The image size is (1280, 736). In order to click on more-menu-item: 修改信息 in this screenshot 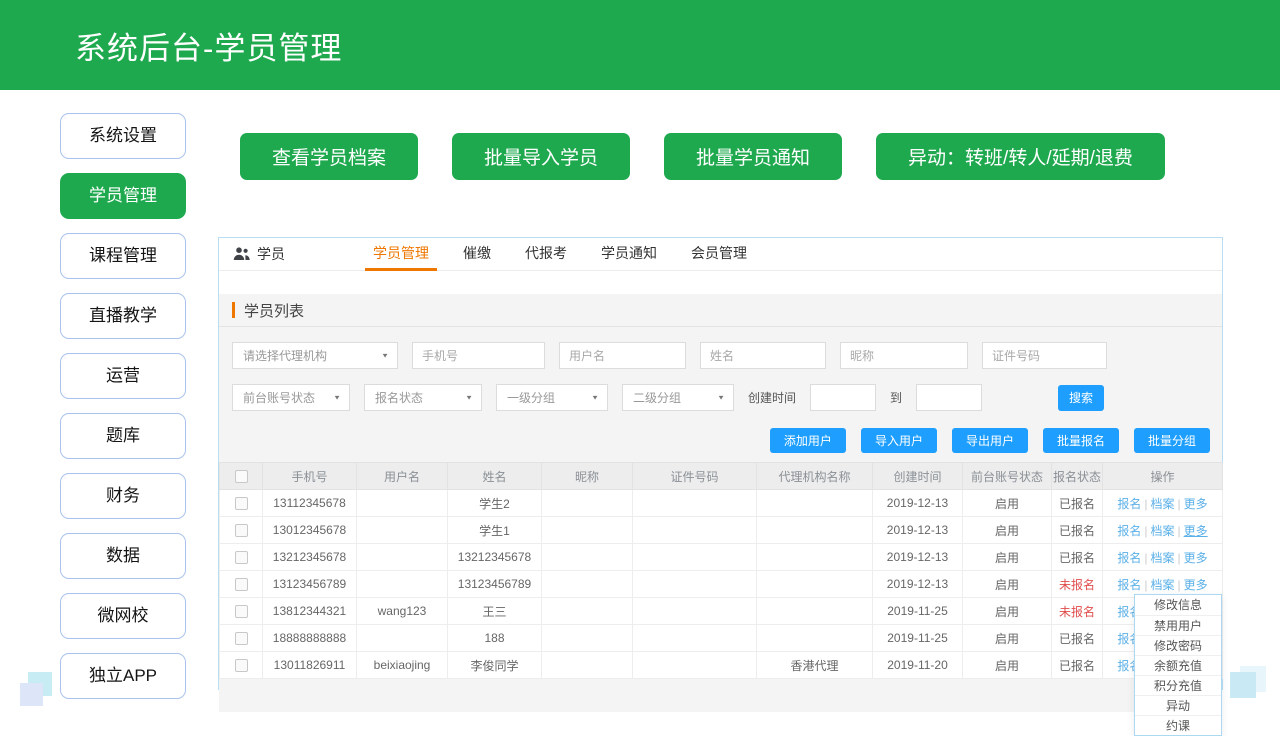, I will do `click(1177, 605)`.